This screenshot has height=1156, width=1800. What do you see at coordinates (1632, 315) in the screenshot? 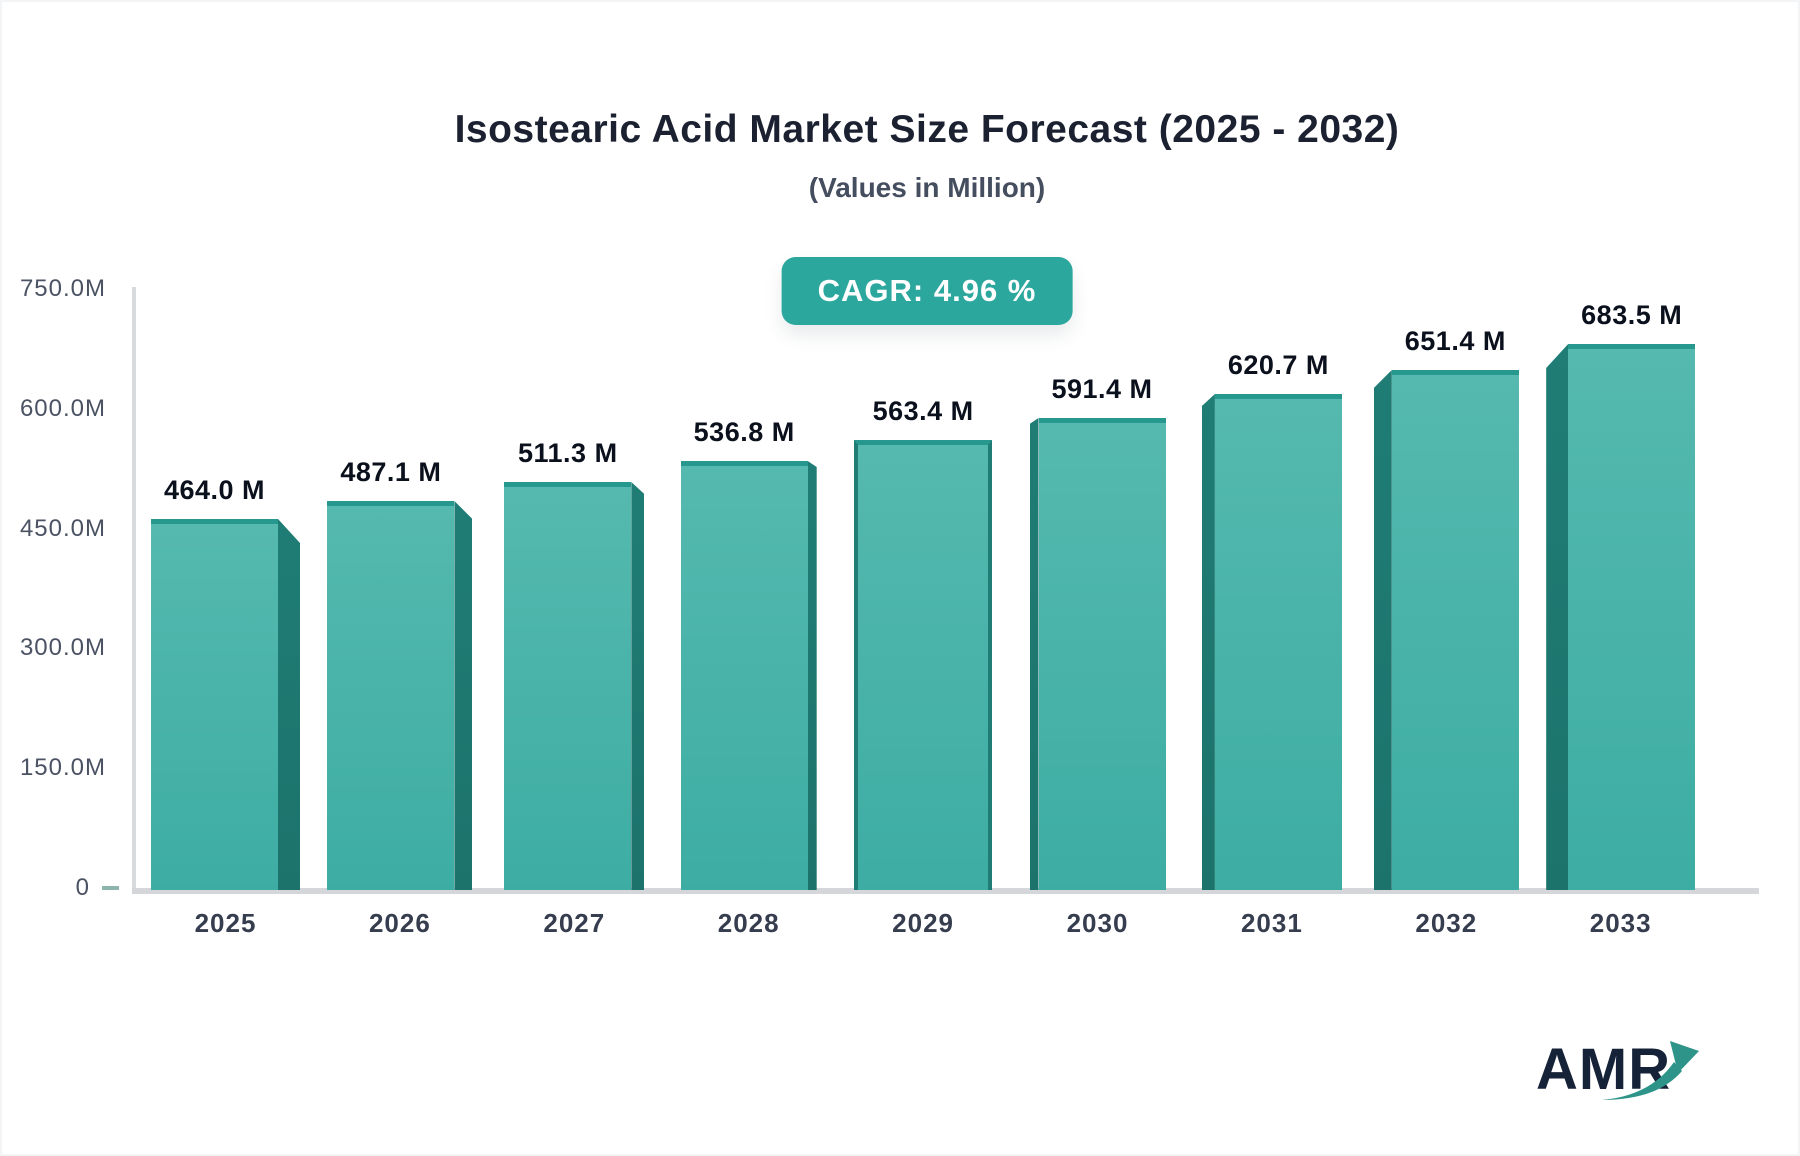
I see `bar-value-label: 683.5 M` at bounding box center [1632, 315].